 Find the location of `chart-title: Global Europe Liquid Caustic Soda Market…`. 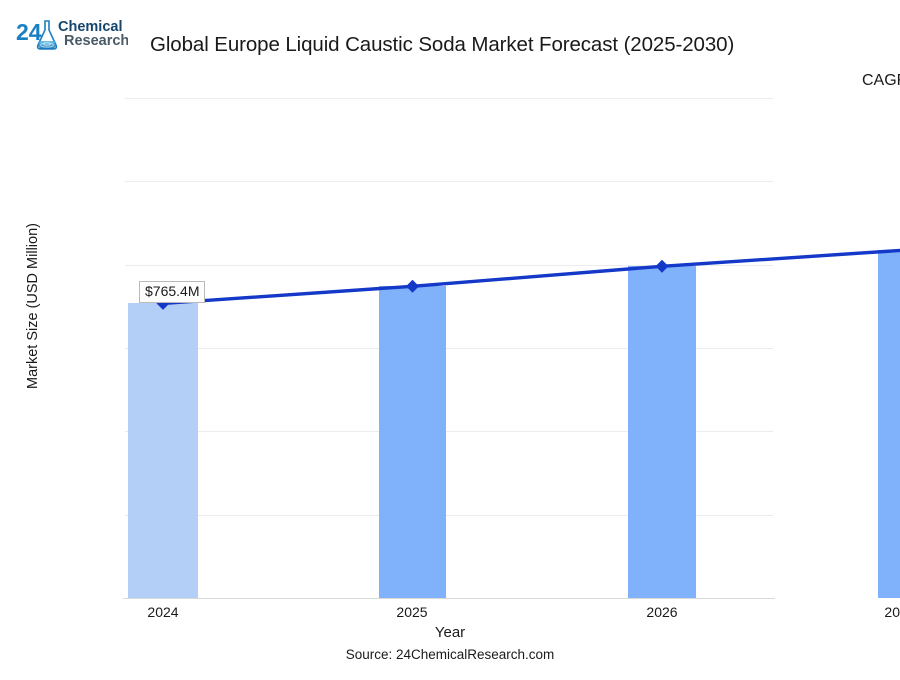

chart-title: Global Europe Liquid Caustic Soda Market… is located at coordinates (442, 44).